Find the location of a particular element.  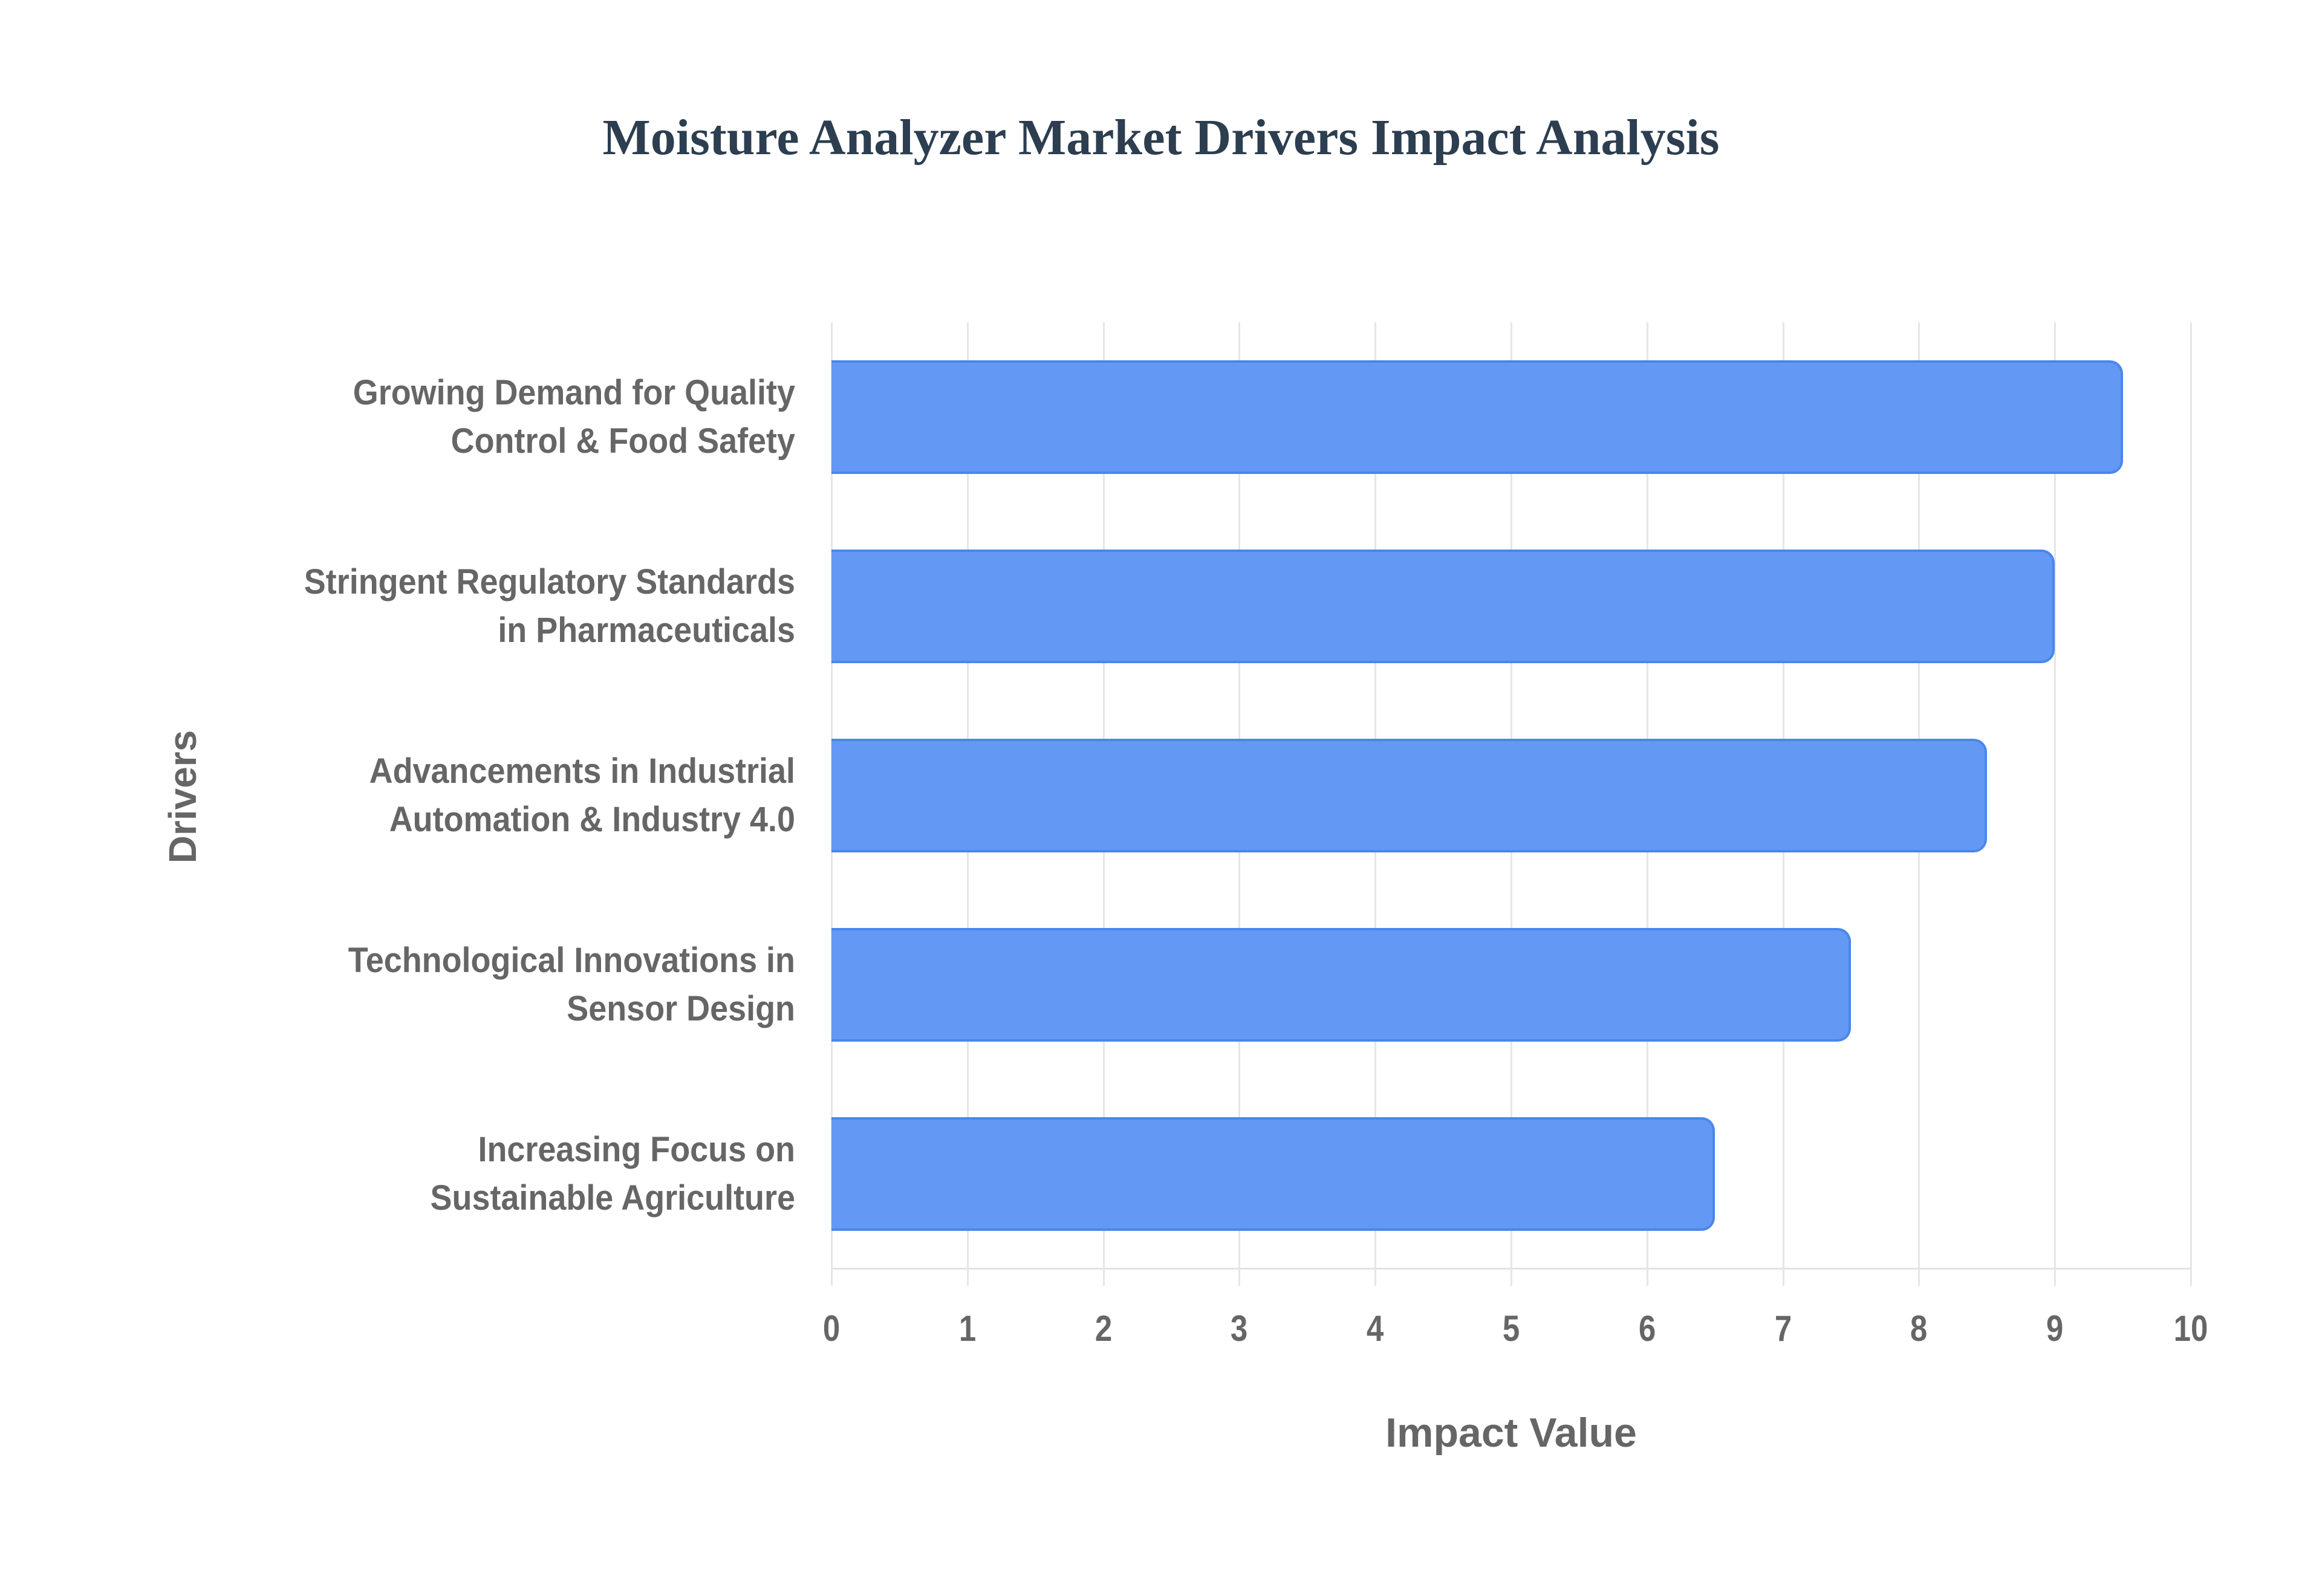

y-category-label-line1: Technological Innovations in is located at coordinates (571, 961).